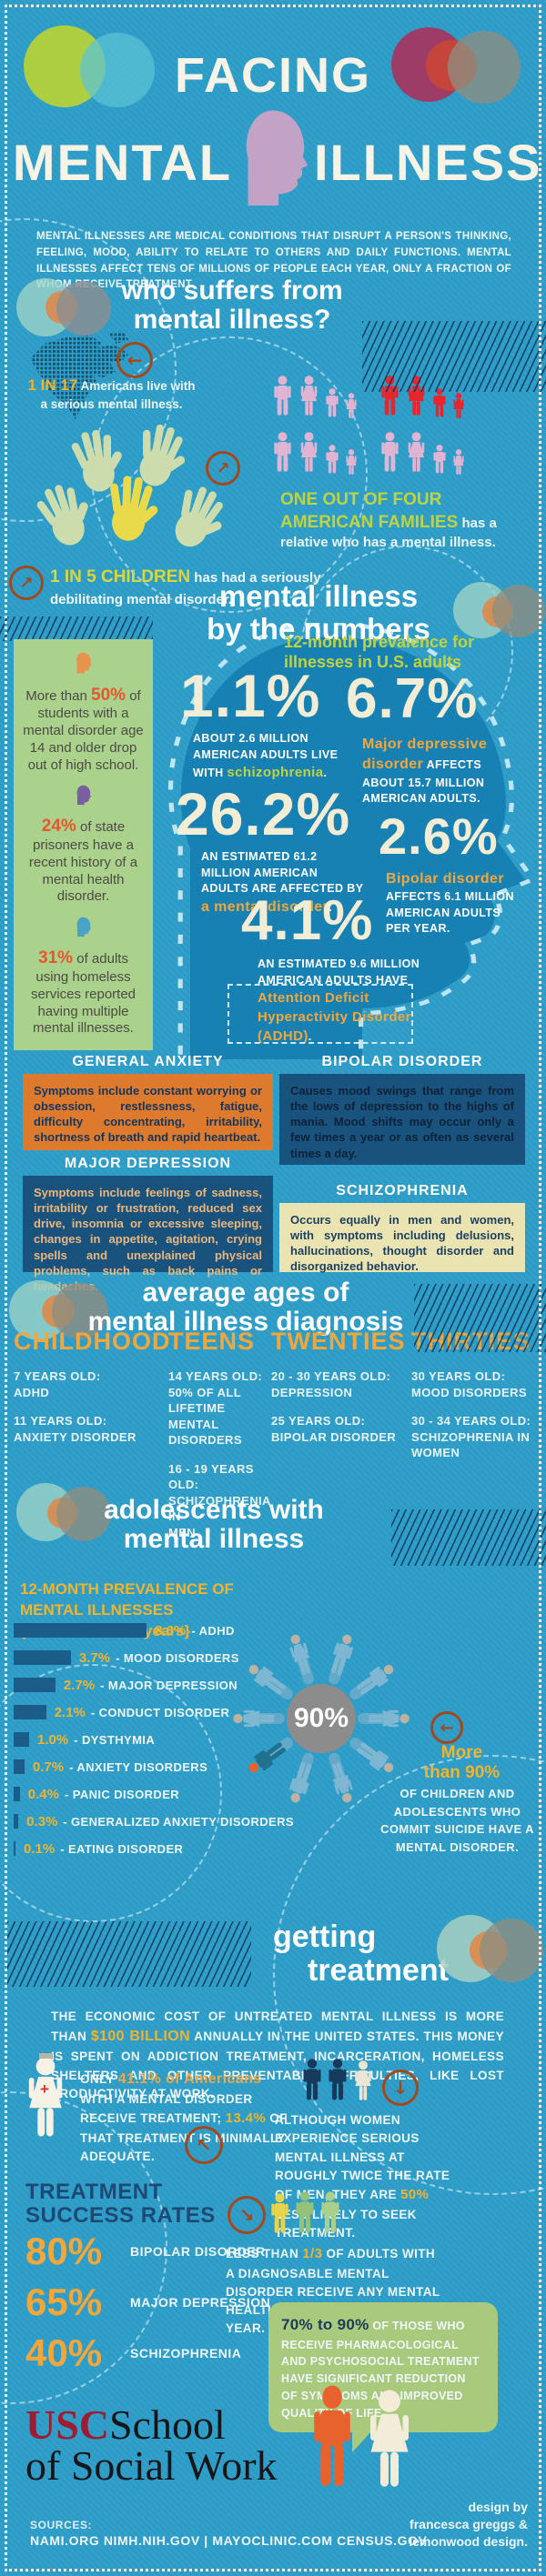 The height and width of the screenshot is (2576, 546). Describe the element at coordinates (46, 2102) in the screenshot. I see `nurse-icon: +` at that location.